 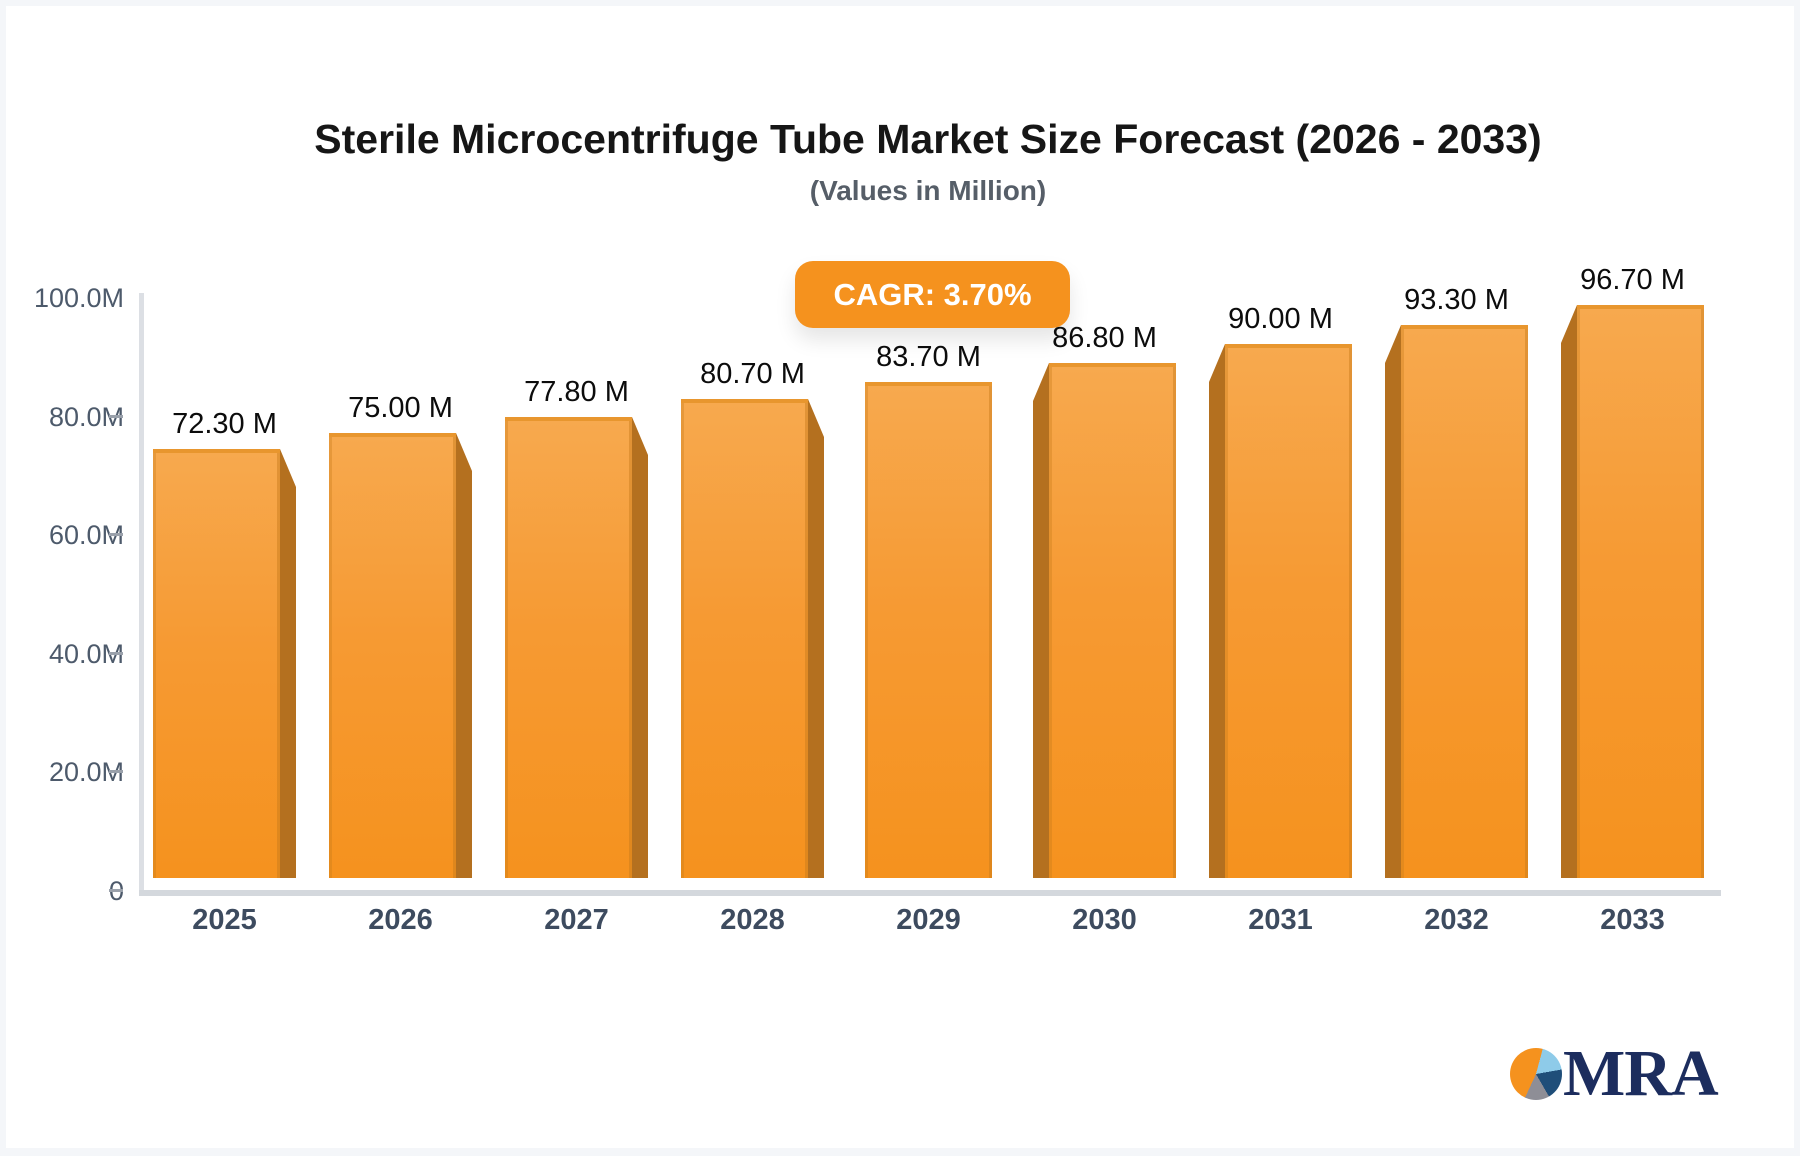 What do you see at coordinates (928, 190) in the screenshot?
I see `chart-subtitle: (Values in Million)` at bounding box center [928, 190].